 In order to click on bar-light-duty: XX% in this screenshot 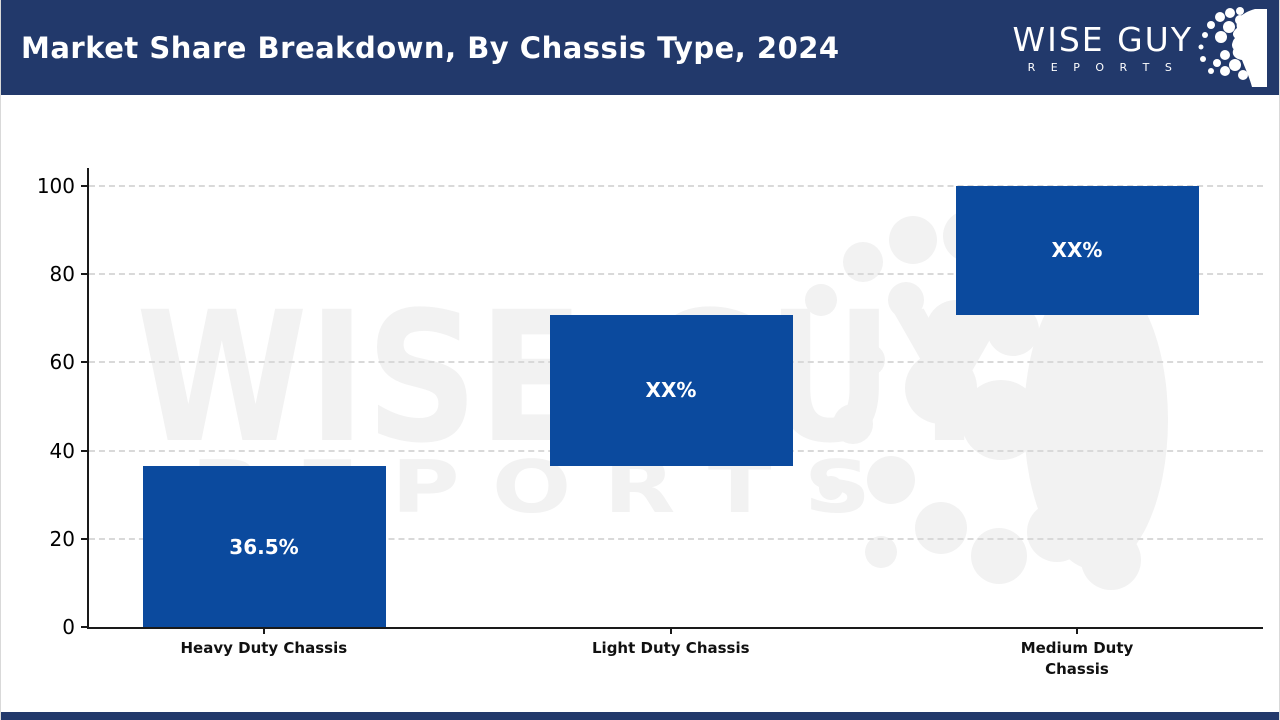, I will do `click(671, 390)`.